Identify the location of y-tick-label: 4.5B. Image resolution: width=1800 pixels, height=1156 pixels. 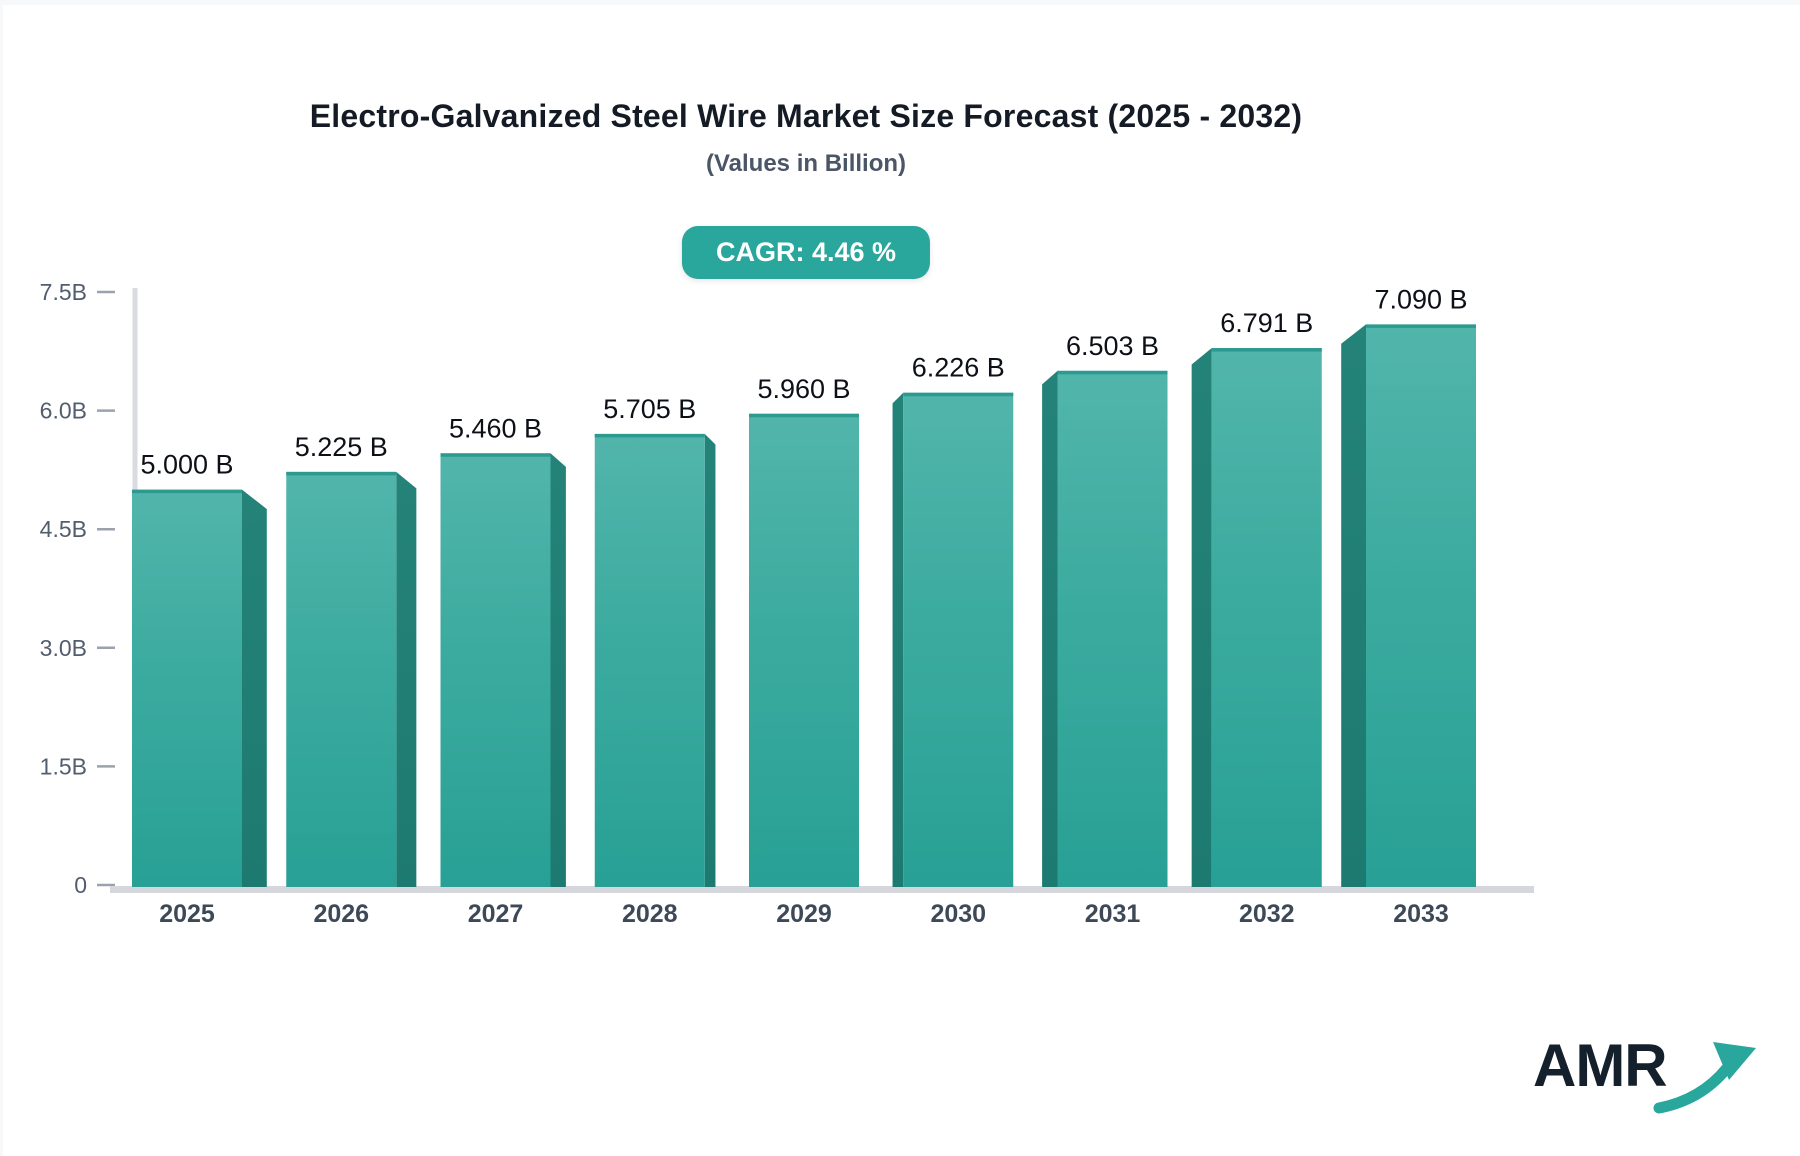
(63, 529).